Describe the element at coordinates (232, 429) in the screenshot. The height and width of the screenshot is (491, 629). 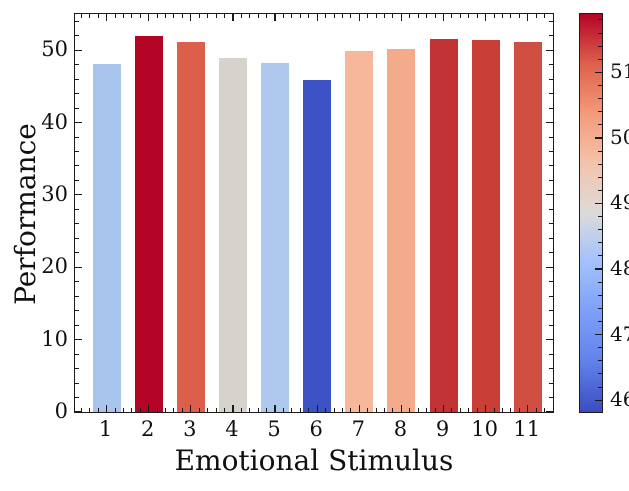
I see `x-tick-label: 4` at that location.